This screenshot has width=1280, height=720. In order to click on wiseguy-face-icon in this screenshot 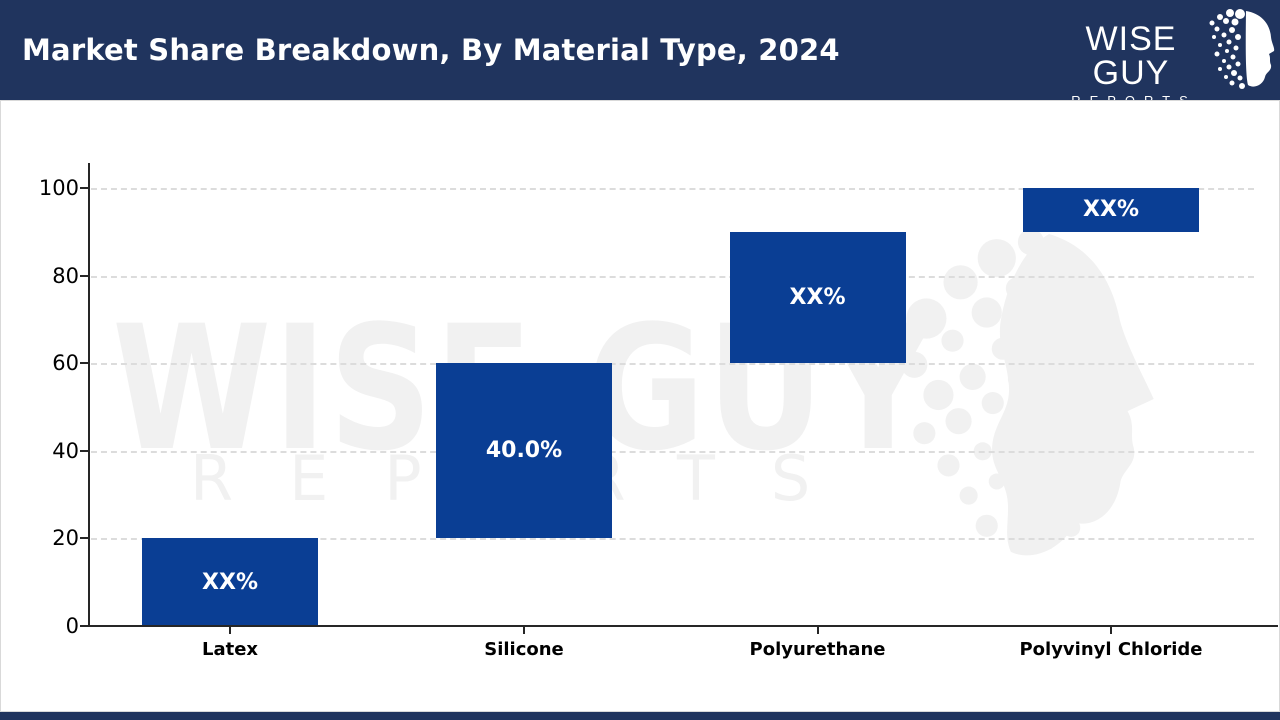, I will do `click(1242, 49)`.